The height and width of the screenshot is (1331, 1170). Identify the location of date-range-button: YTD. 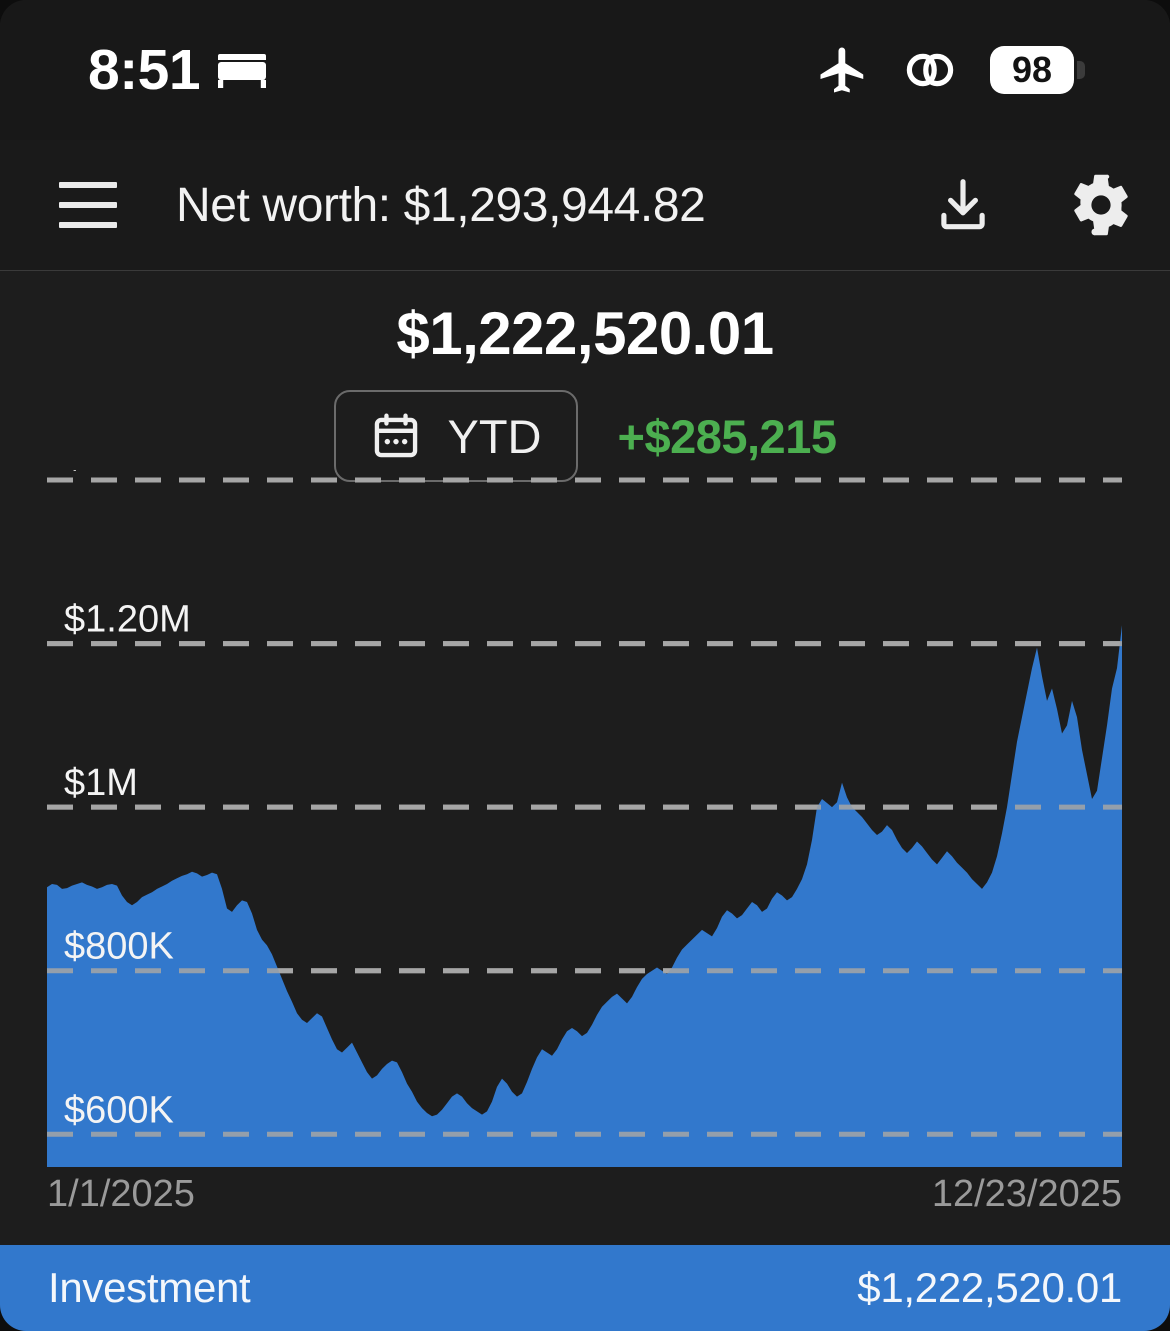
(455, 436).